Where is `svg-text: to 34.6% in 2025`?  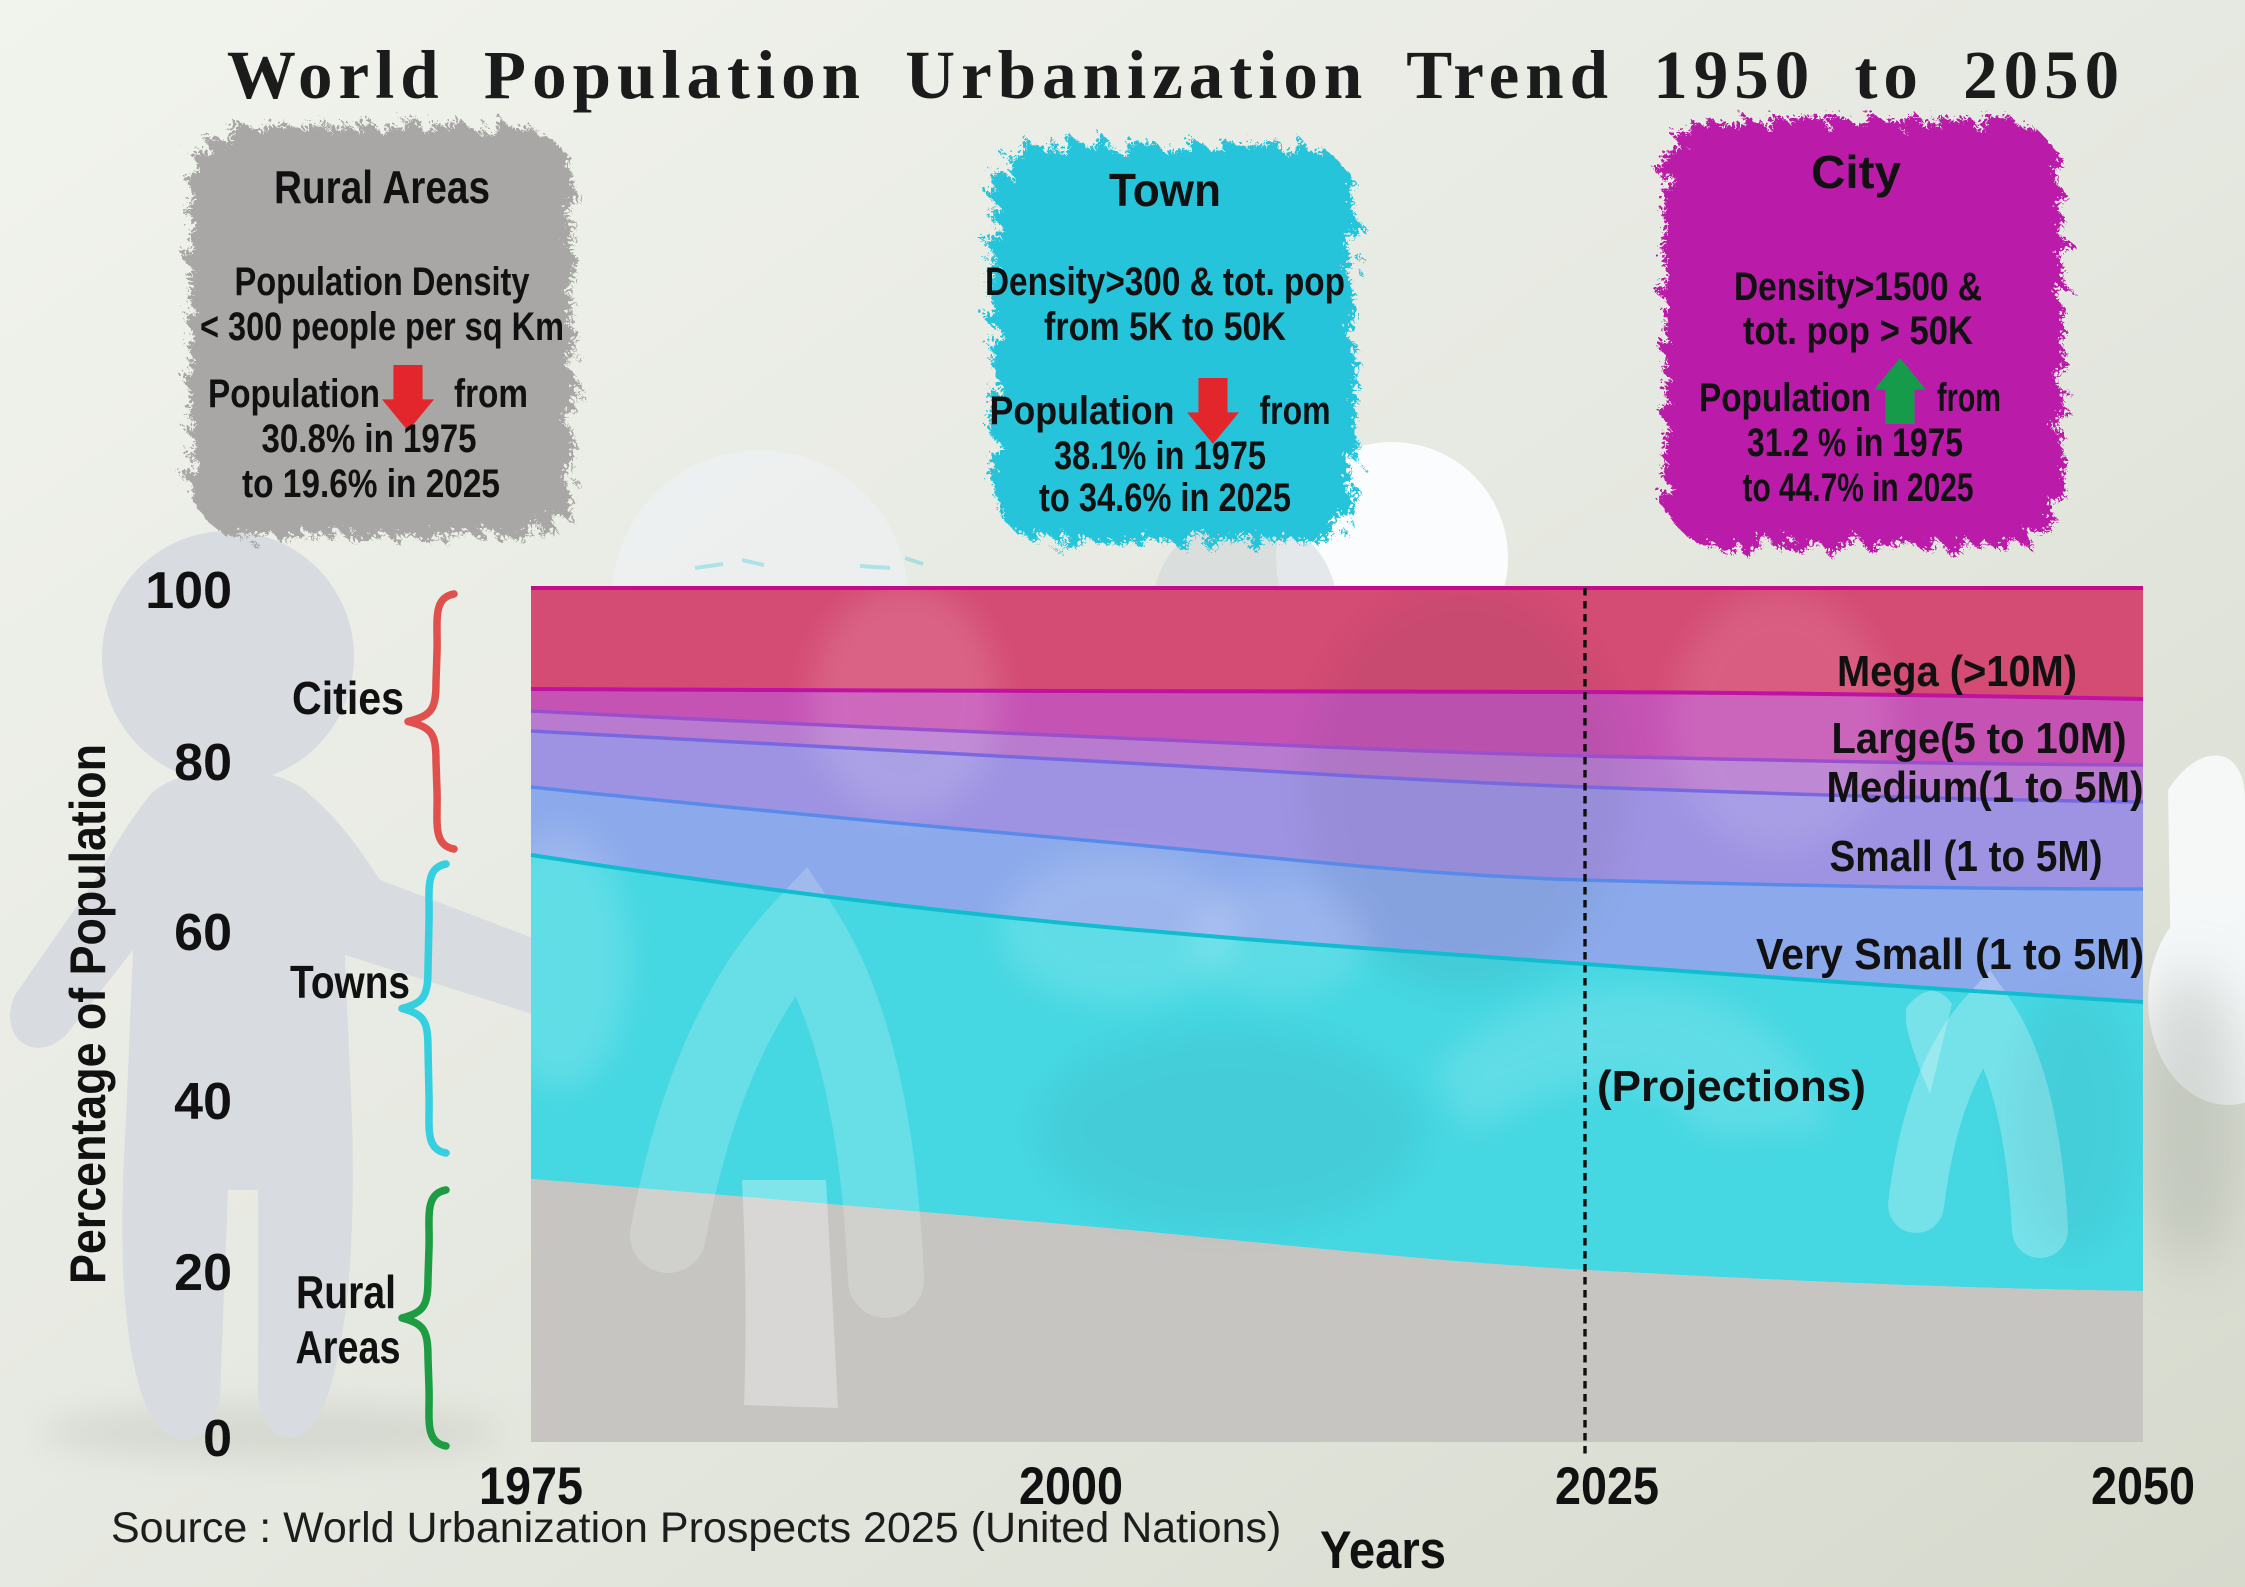 svg-text: to 34.6% in 2025 is located at coordinates (1165, 498).